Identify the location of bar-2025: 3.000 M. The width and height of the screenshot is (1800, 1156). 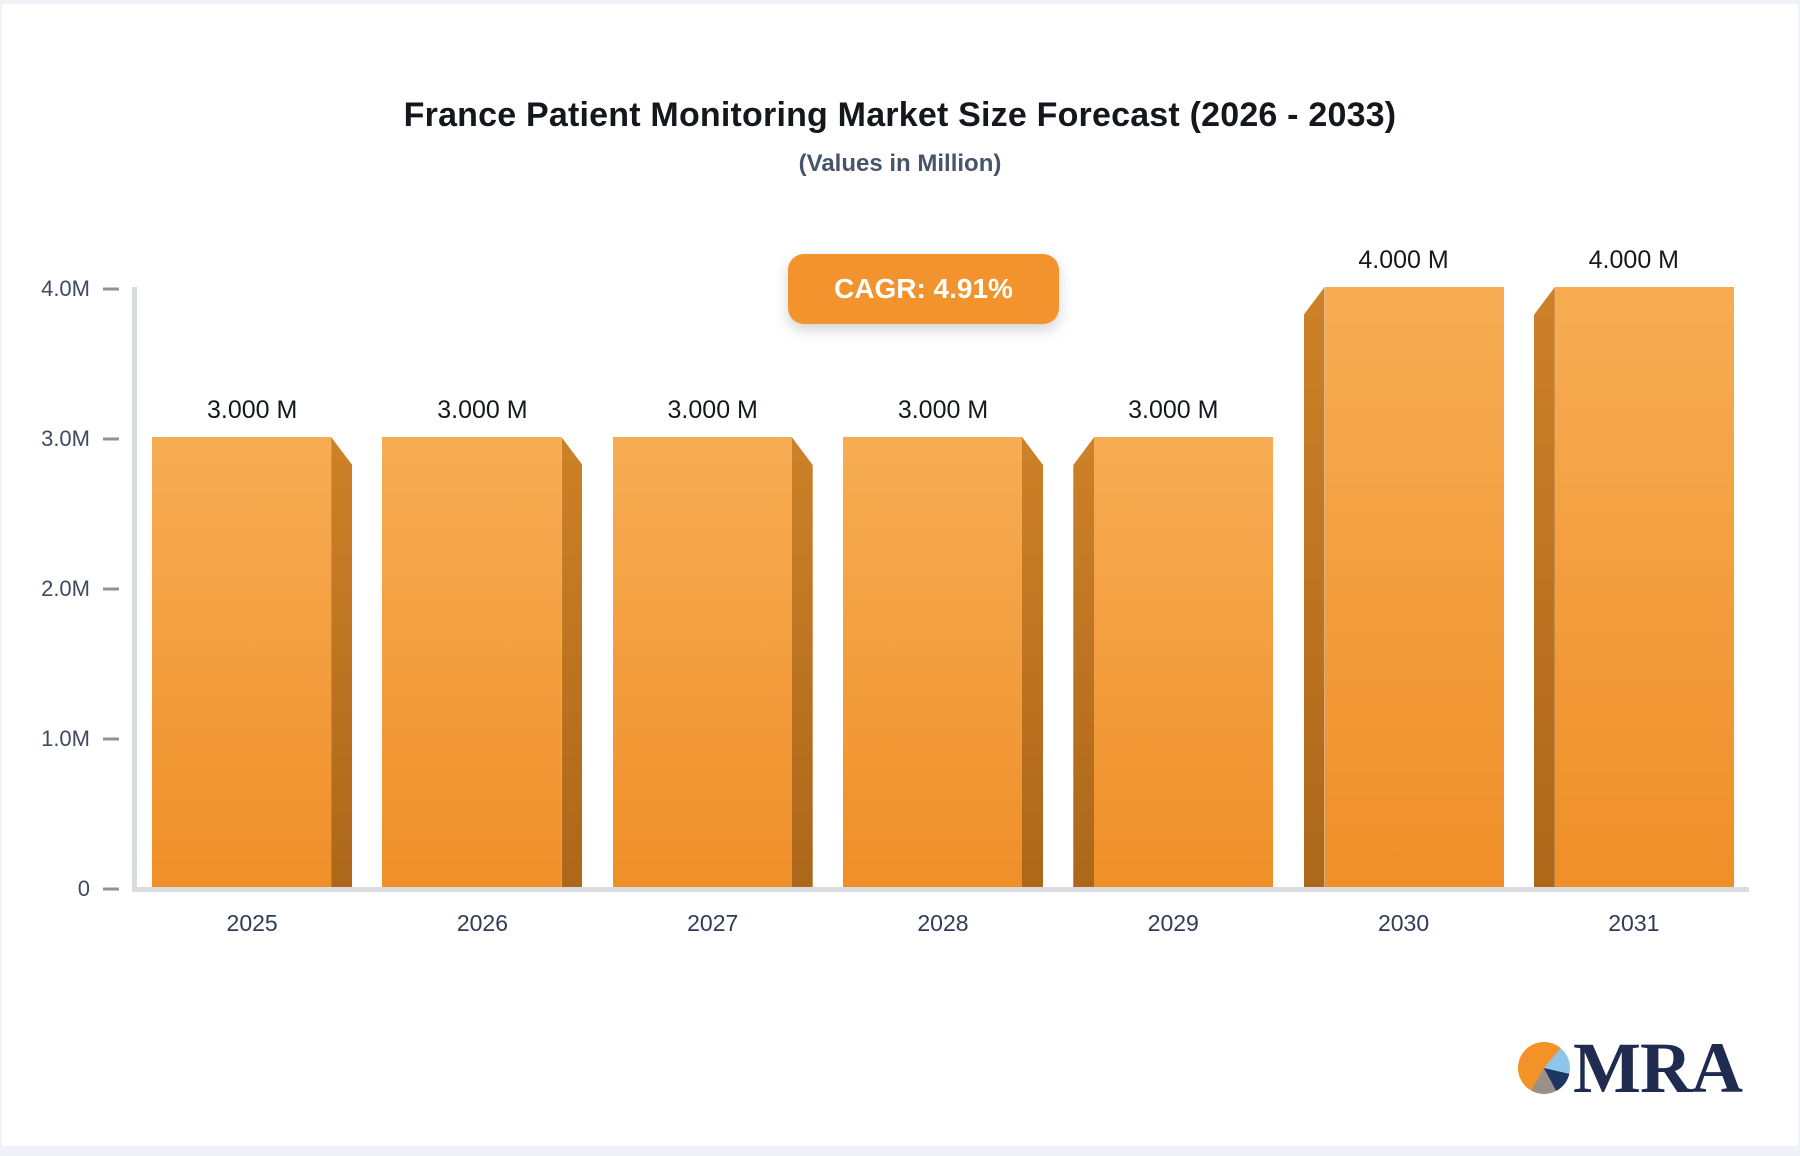
(252, 641).